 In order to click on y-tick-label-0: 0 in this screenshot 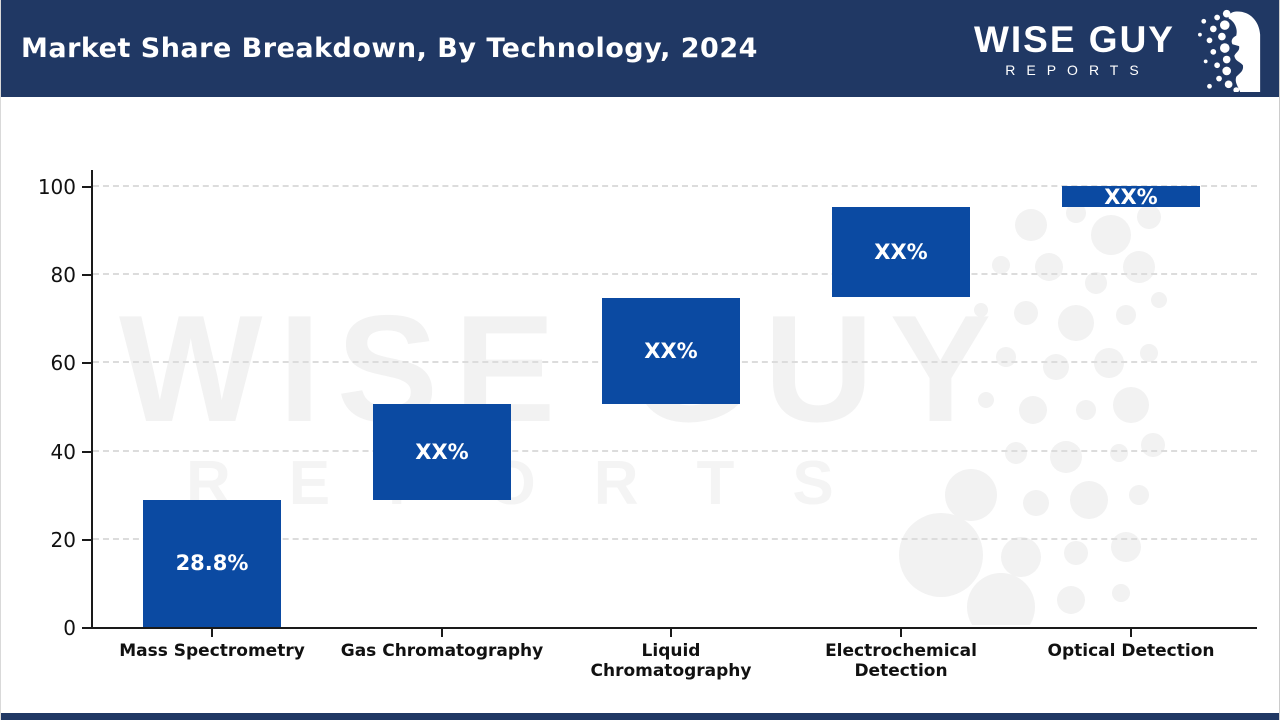, I will do `click(69, 628)`.